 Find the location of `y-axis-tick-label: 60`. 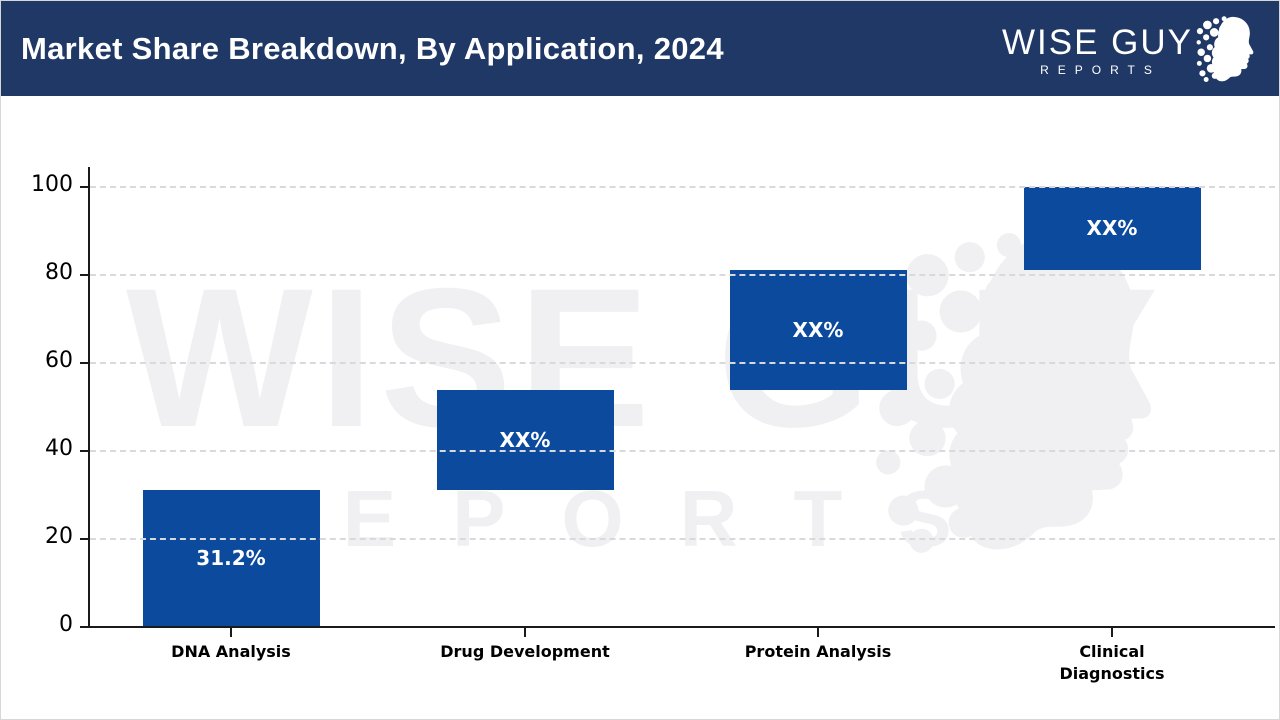

y-axis-tick-label: 60 is located at coordinates (59, 360).